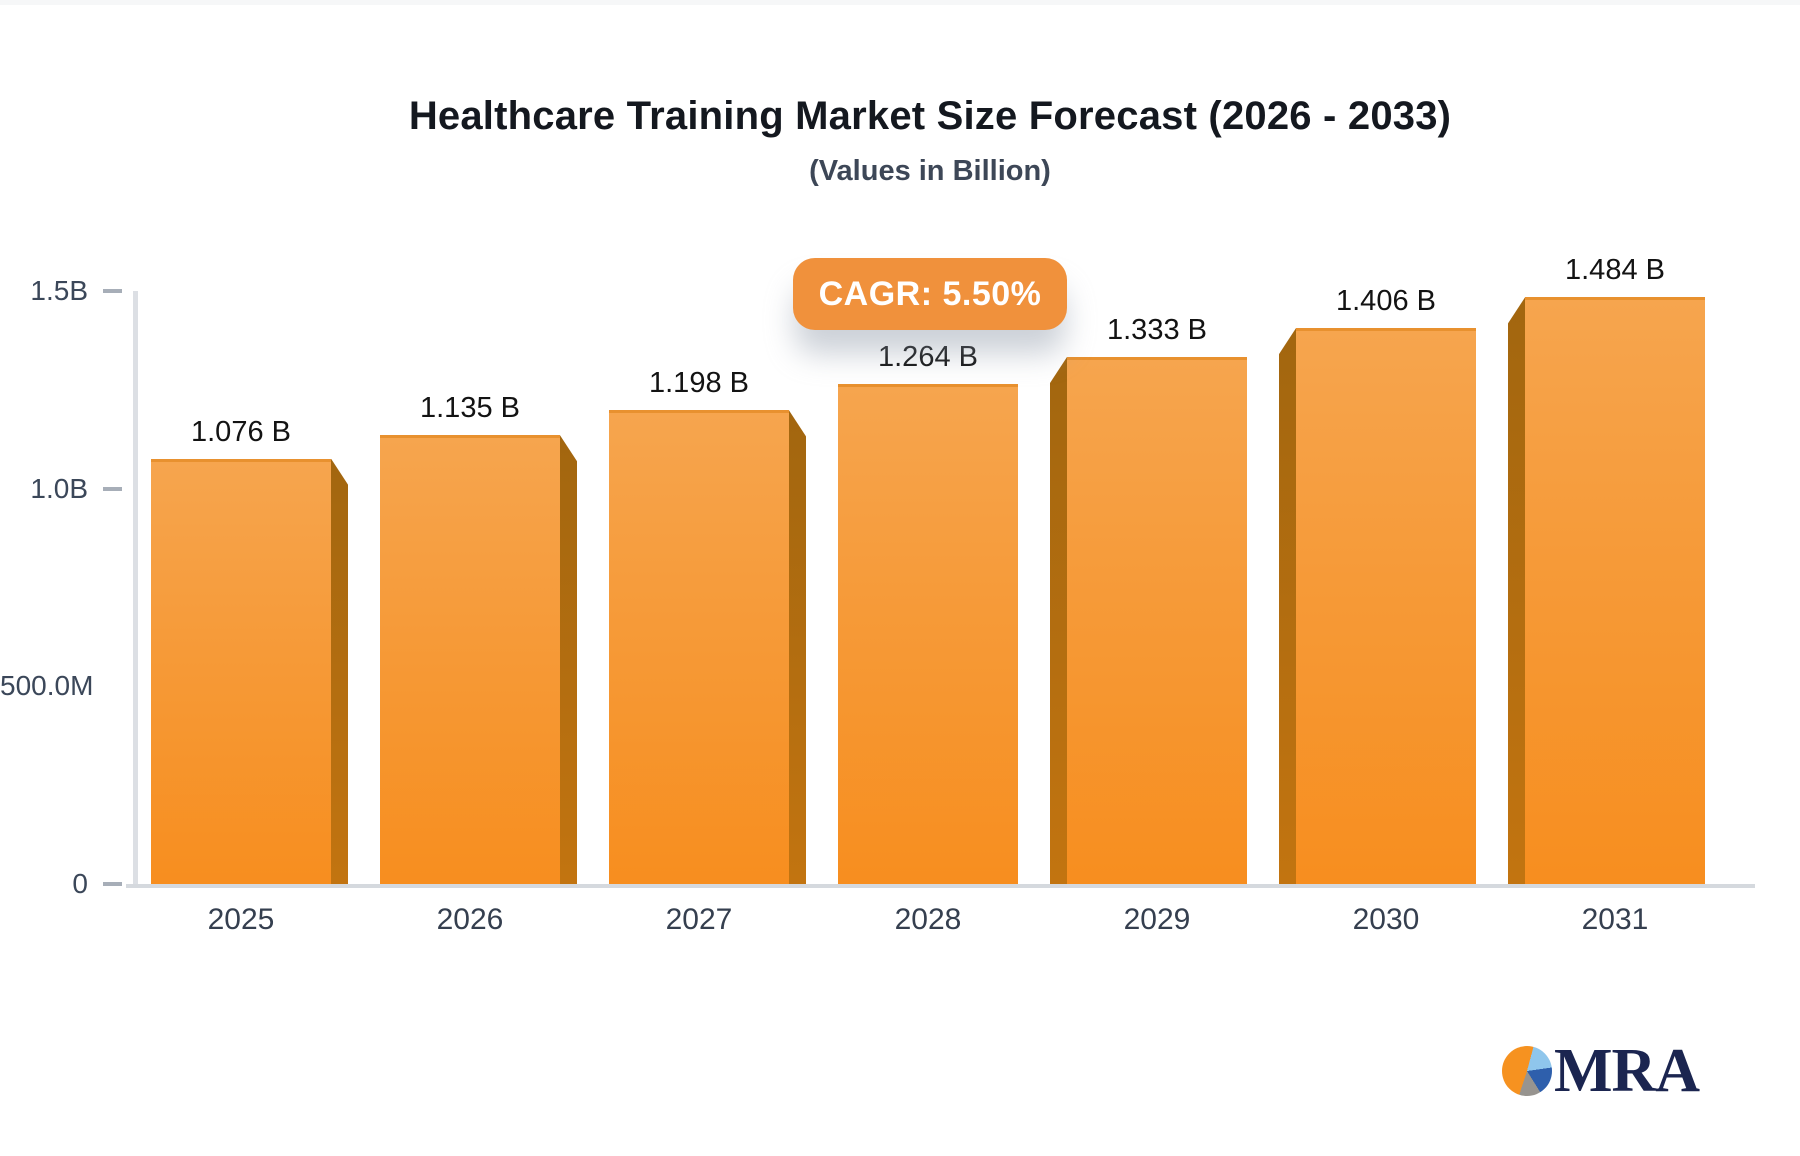 The width and height of the screenshot is (1800, 1156). Describe the element at coordinates (1627, 1071) in the screenshot. I see `brand-logo-text: MRA` at that location.